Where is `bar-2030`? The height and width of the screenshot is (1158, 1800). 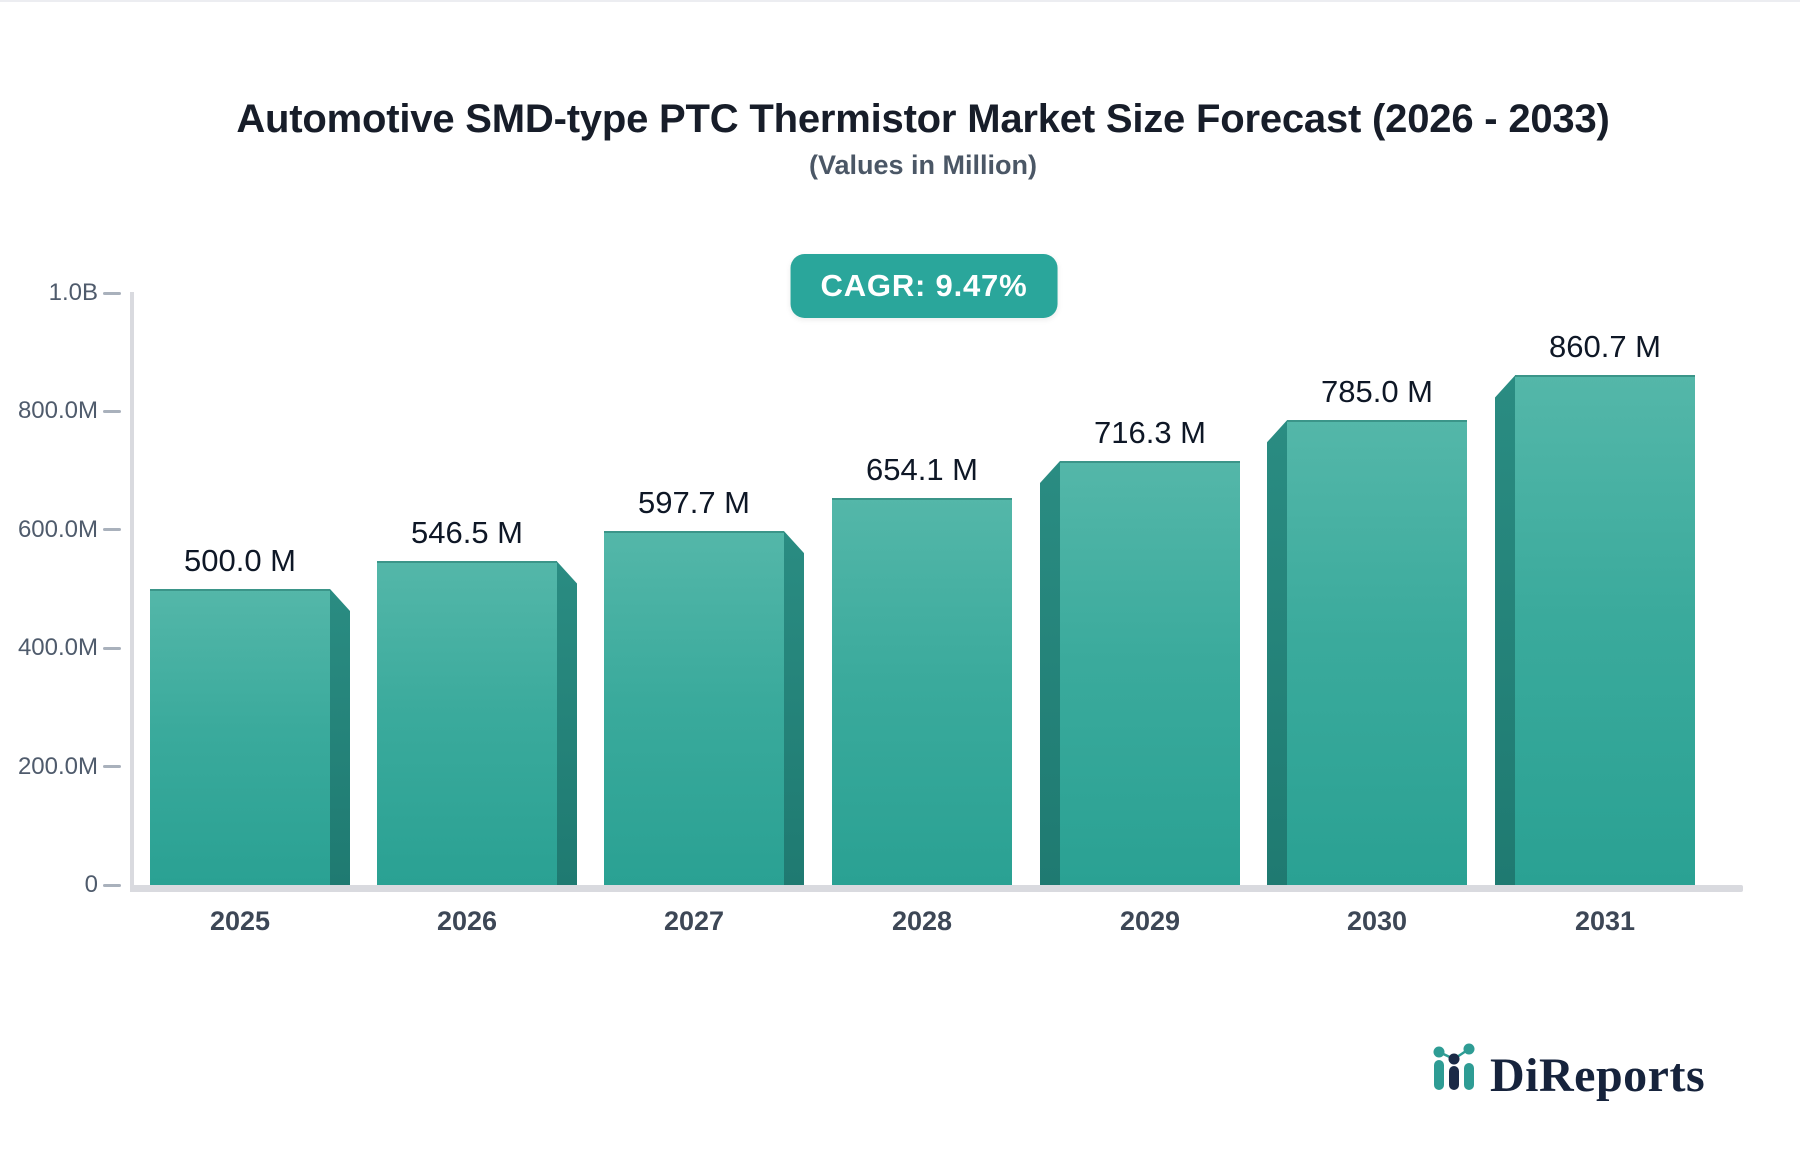
bar-2030 is located at coordinates (1367, 652).